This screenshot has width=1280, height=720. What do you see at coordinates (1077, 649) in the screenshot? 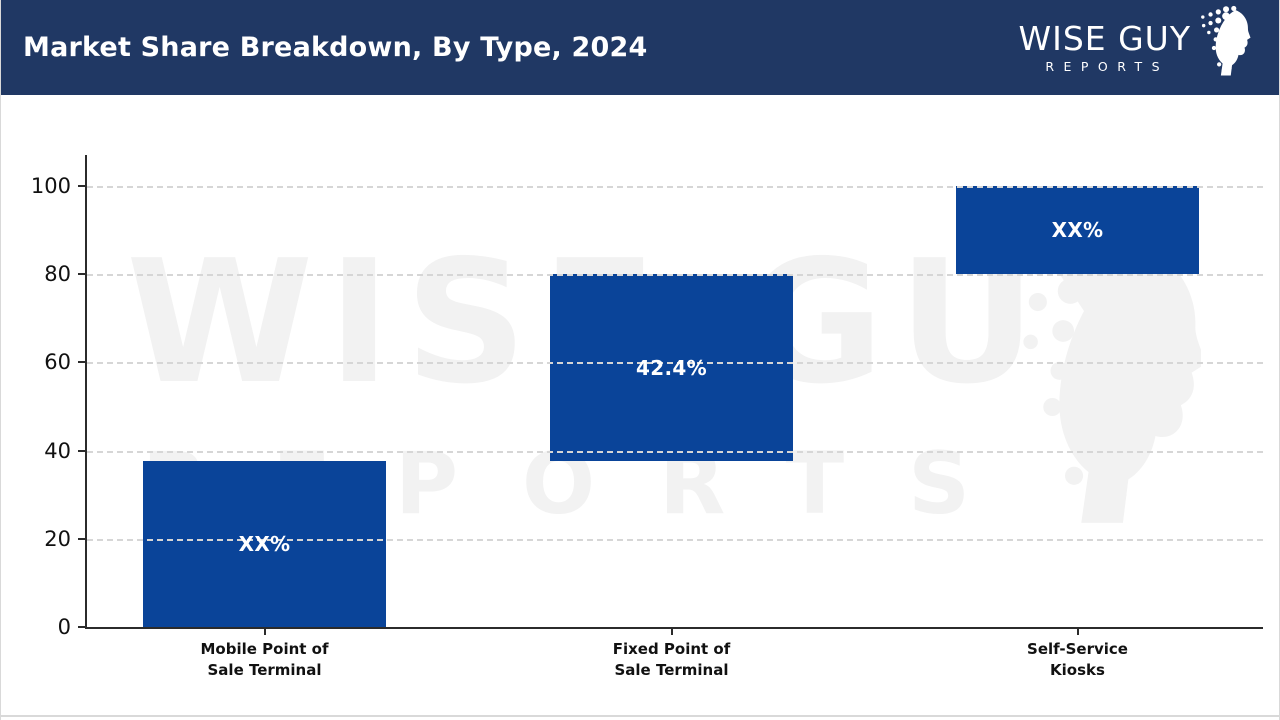
I see `x-category-line: Self-Service` at bounding box center [1077, 649].